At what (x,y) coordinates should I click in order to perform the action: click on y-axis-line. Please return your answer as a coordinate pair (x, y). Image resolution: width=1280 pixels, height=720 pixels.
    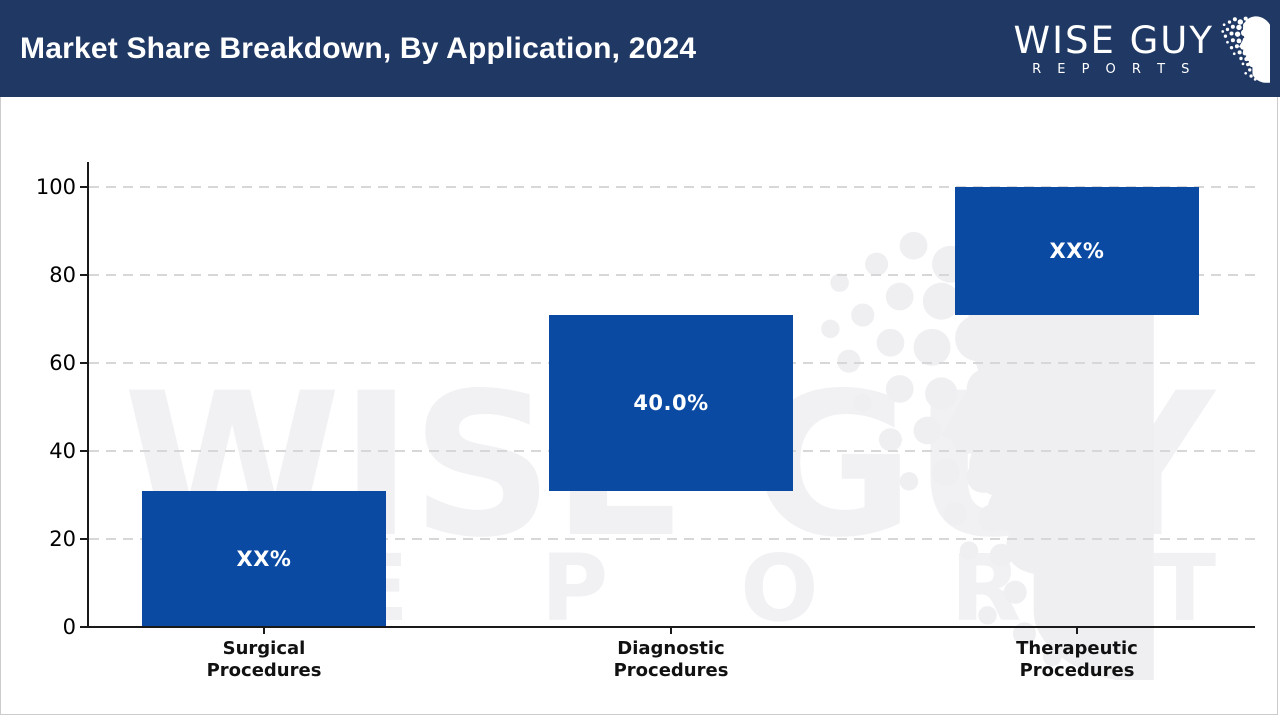
    Looking at the image, I should click on (88, 395).